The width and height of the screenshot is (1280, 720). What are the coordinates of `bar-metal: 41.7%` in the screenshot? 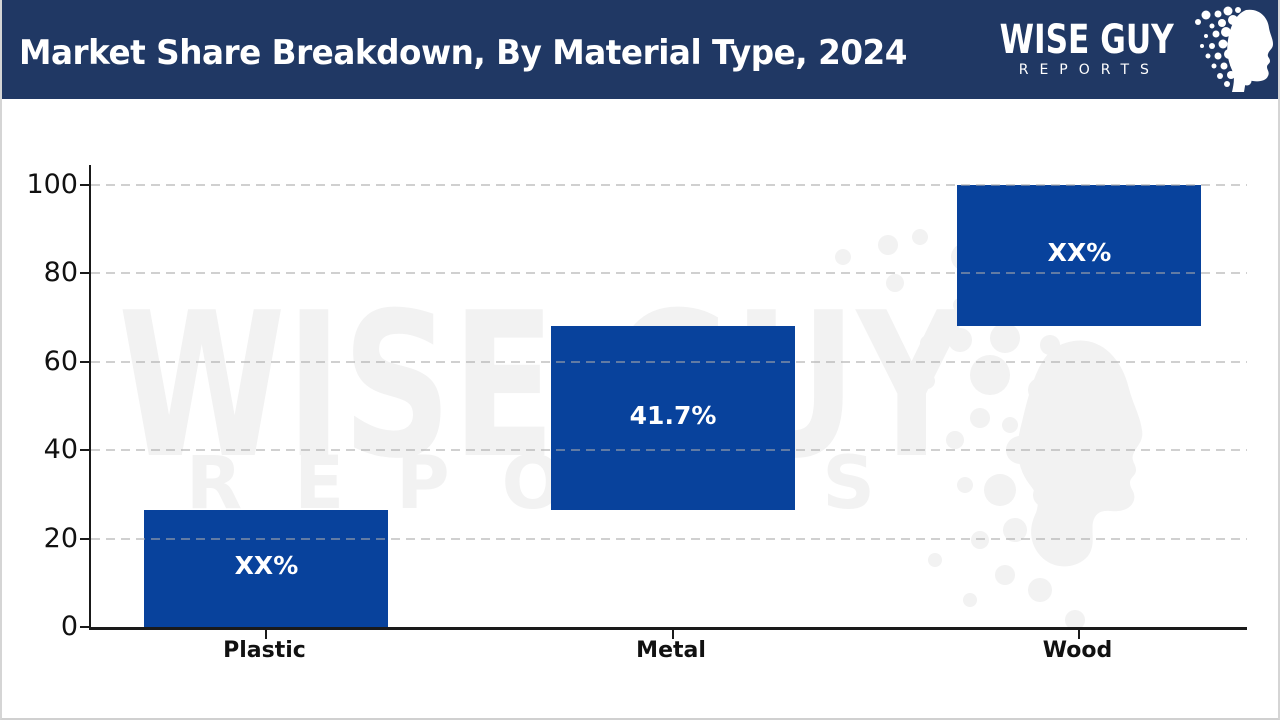 It's located at (673, 417).